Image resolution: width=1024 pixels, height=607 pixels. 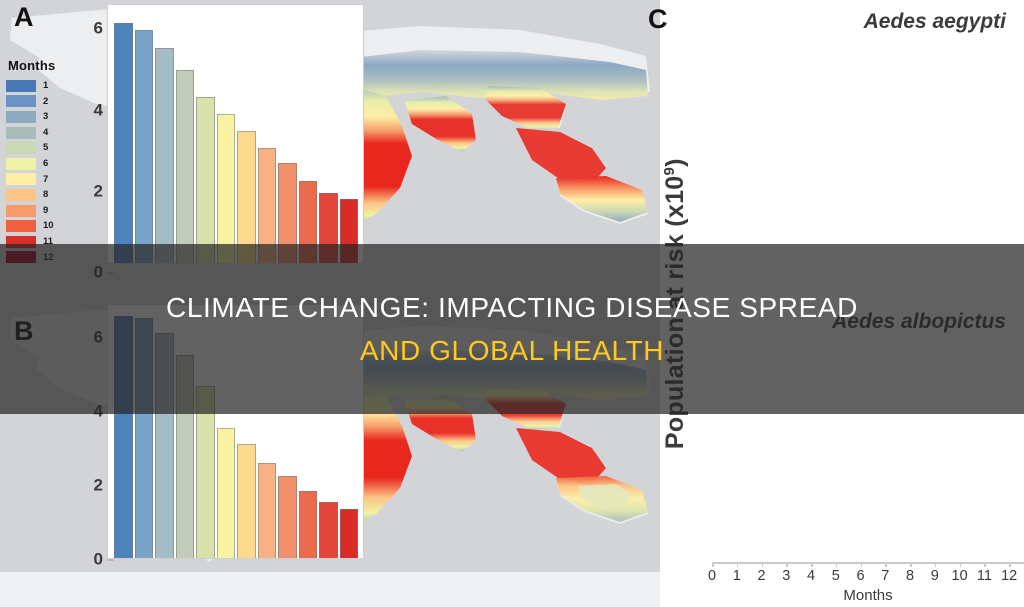 What do you see at coordinates (761, 576) in the screenshot?
I see `x-tick-label: 2` at bounding box center [761, 576].